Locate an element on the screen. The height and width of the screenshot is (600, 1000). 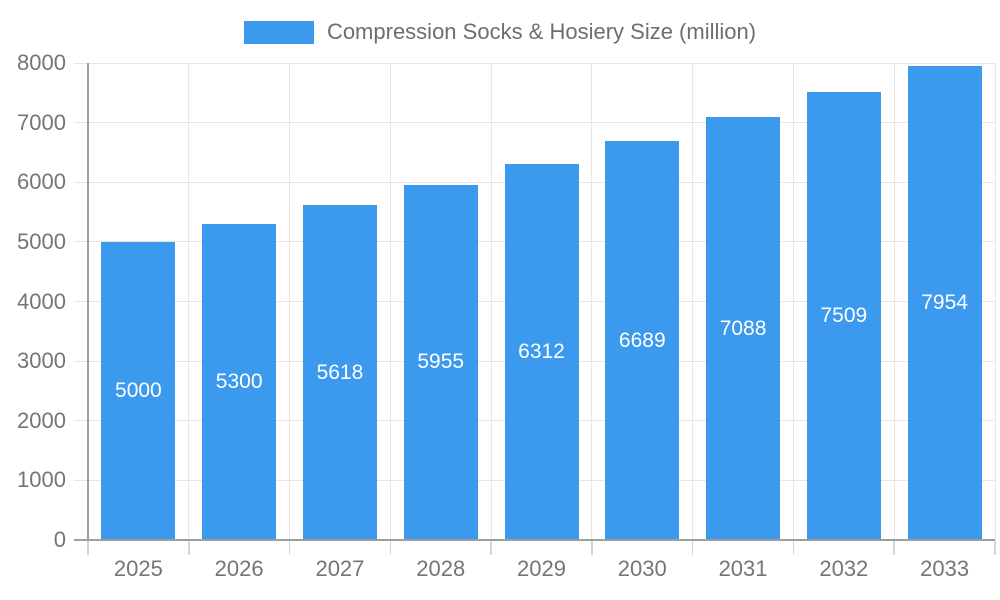
bar-2032 is located at coordinates (843, 316).